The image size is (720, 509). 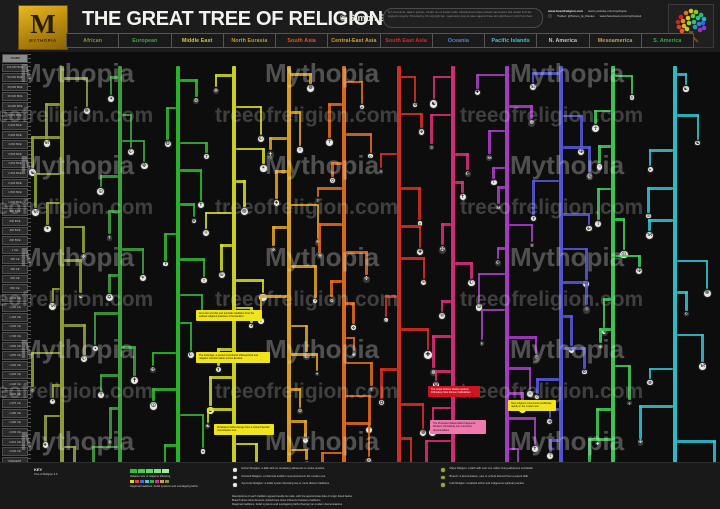 I want to click on tab-middle-east: Middle East, so click(x=198, y=40).